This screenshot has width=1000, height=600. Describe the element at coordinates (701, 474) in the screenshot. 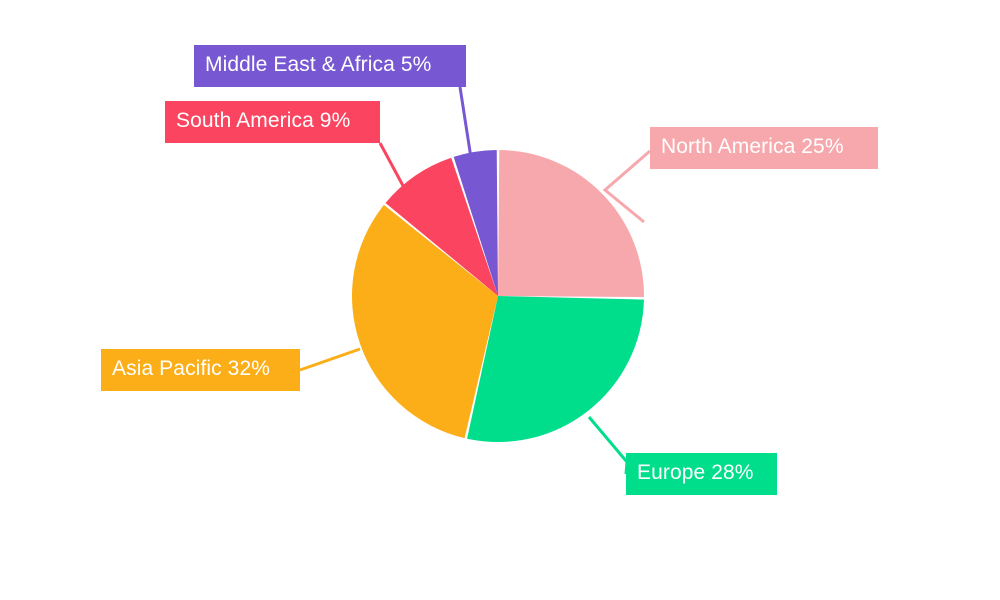

I see `pie-slice-label: Europe 28%` at that location.